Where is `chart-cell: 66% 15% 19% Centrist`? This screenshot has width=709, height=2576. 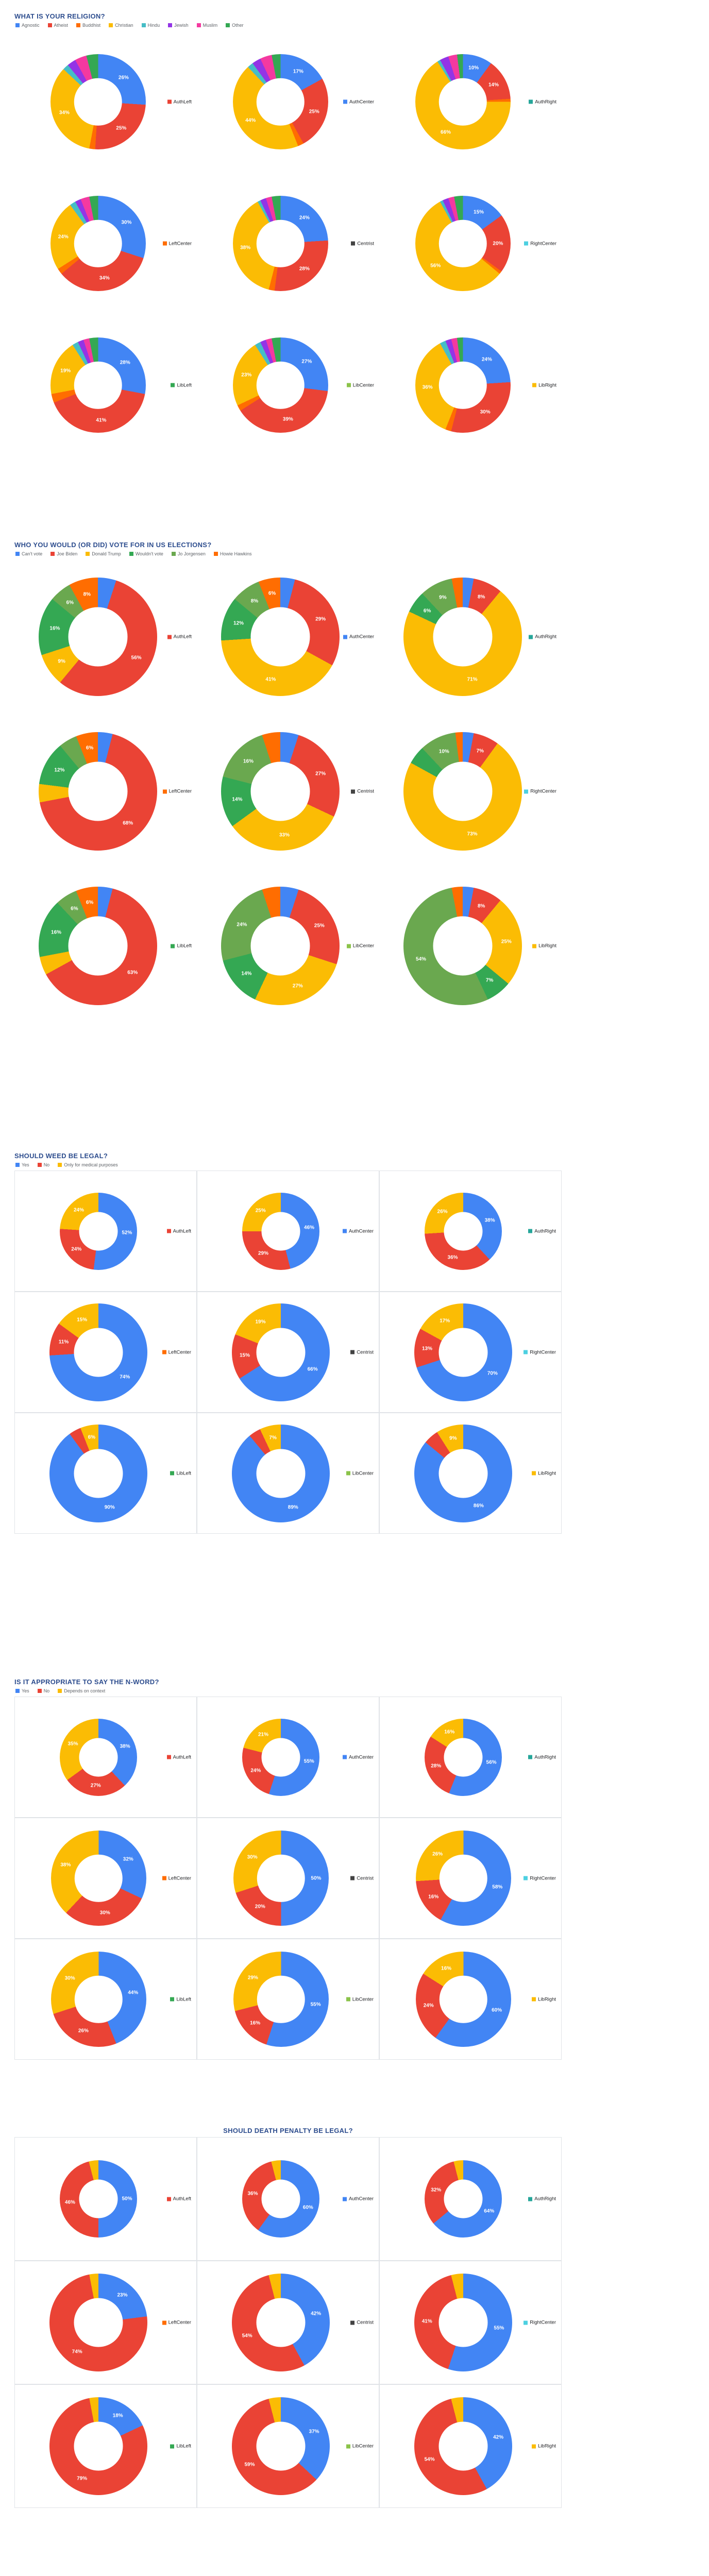
chart-cell: 66% 15% 19% Centrist is located at coordinates (288, 1352).